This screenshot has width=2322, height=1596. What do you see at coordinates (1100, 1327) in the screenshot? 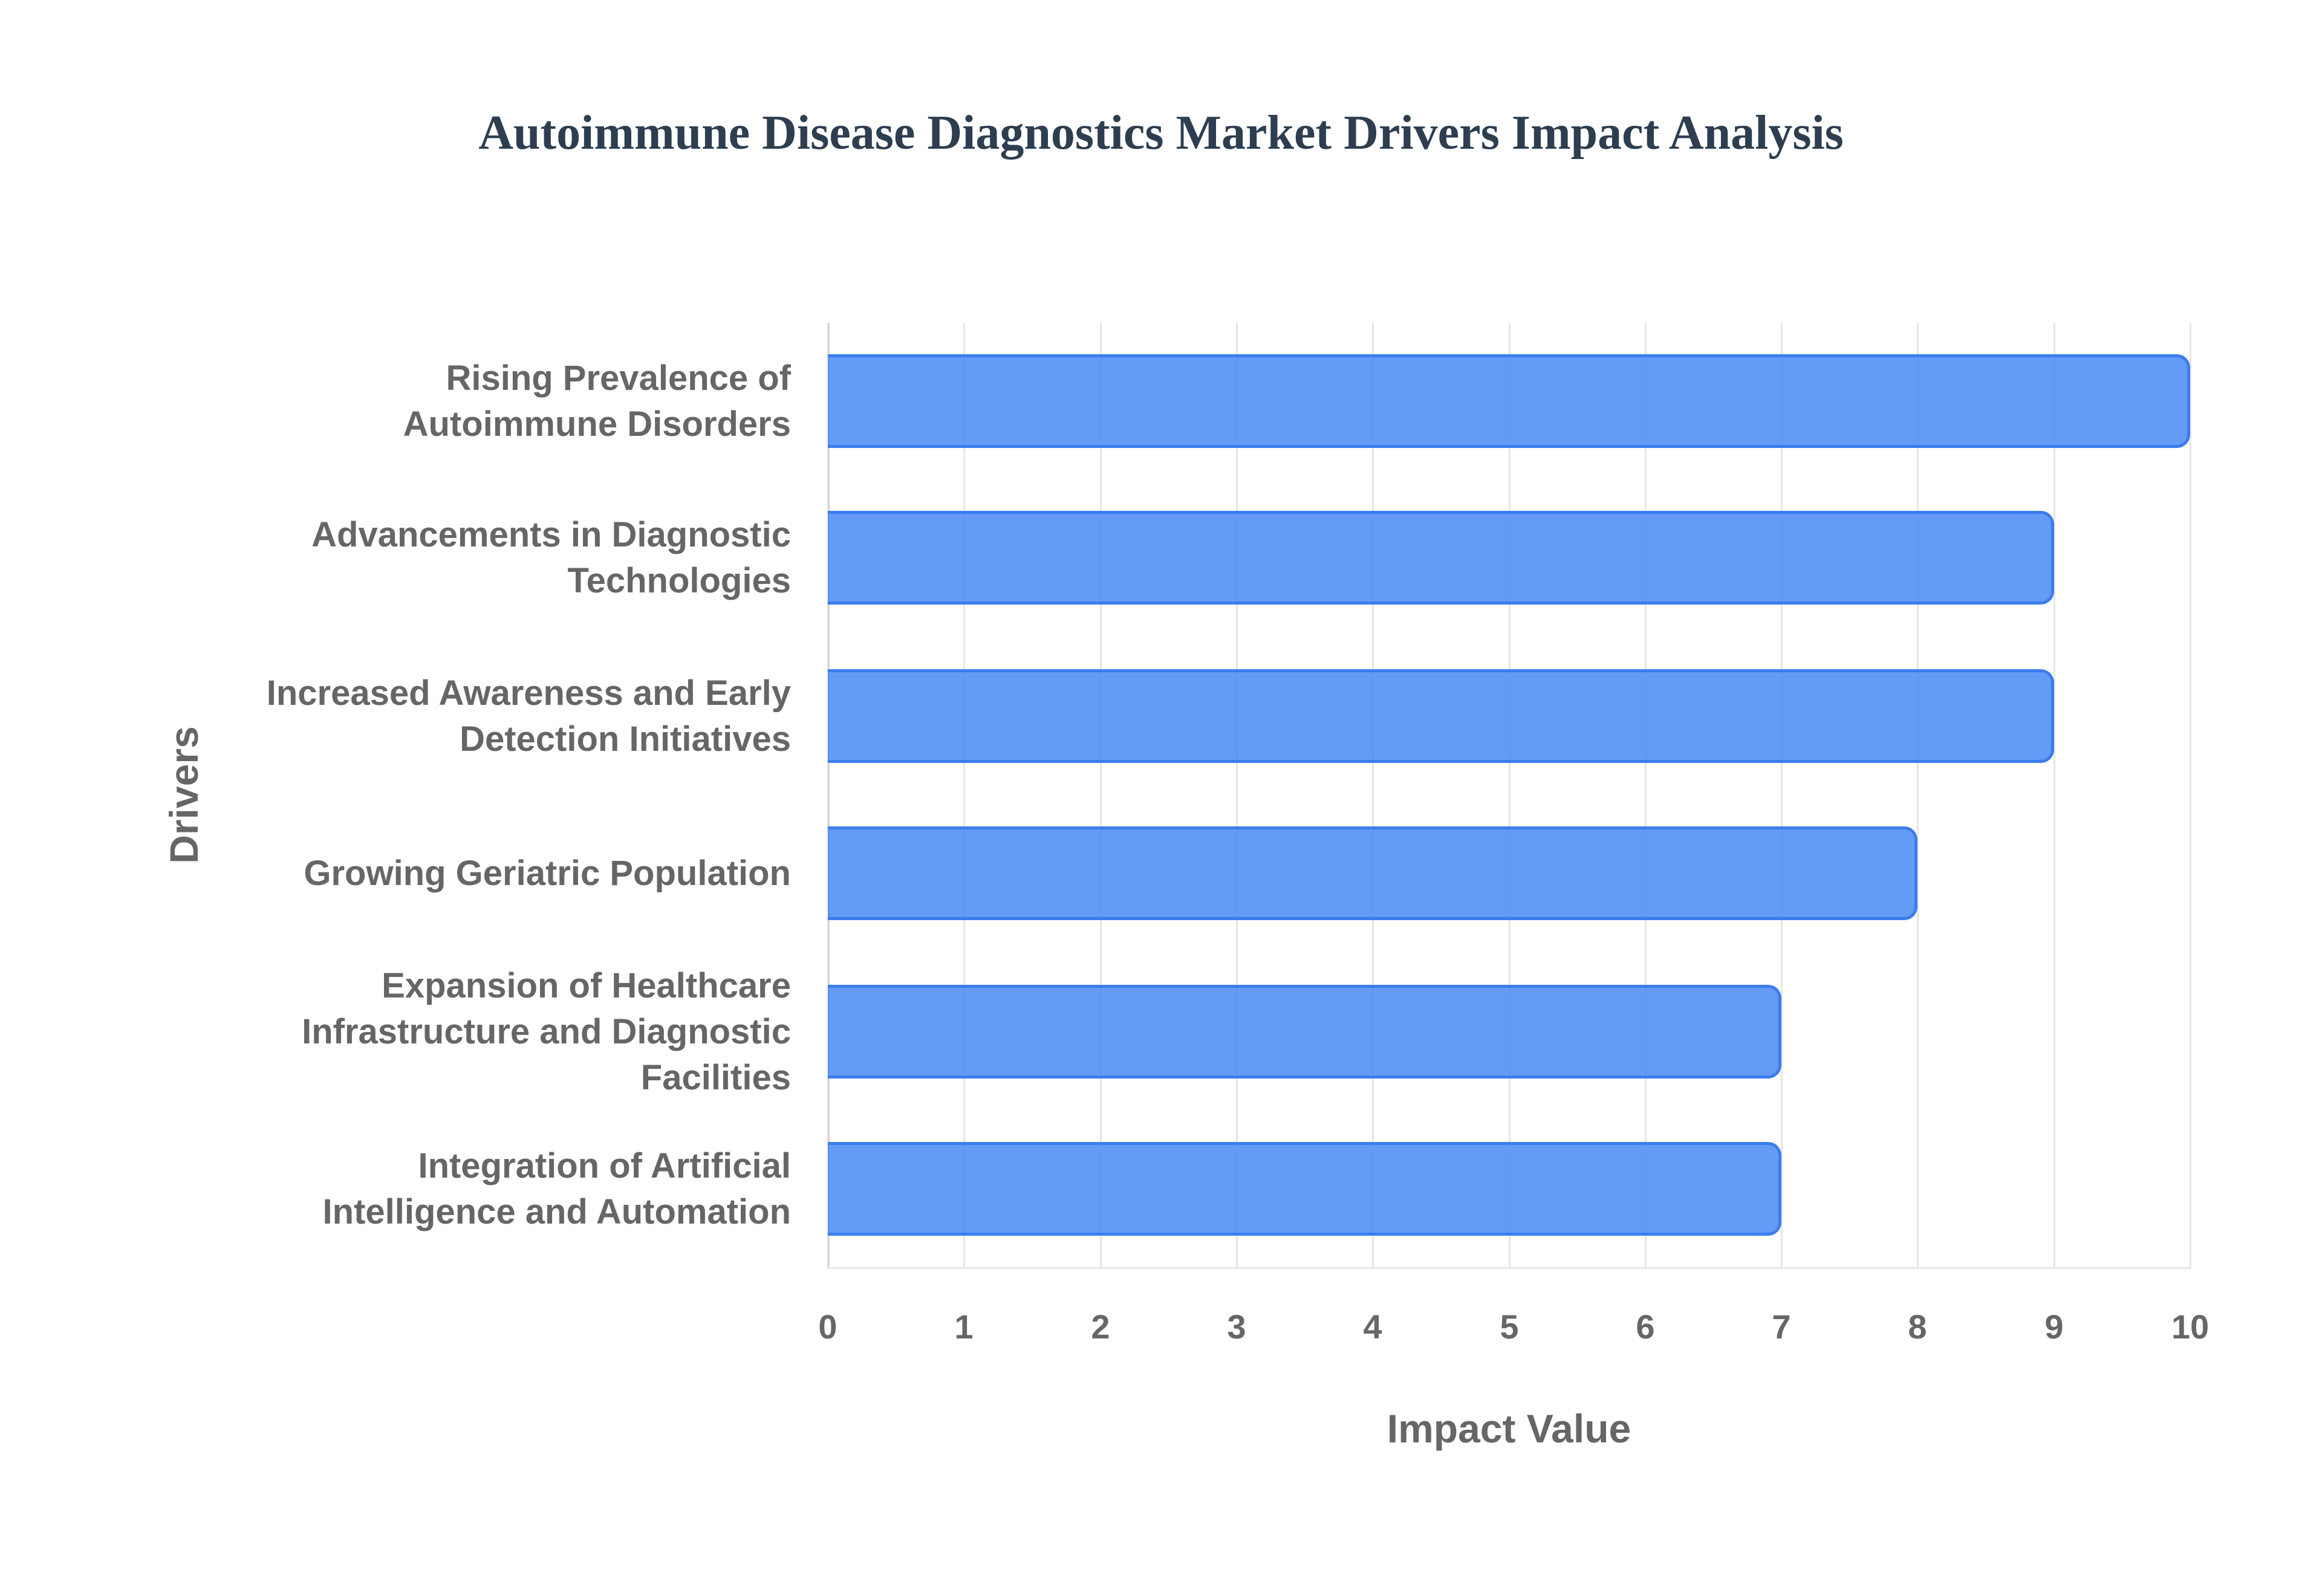
I see `x-tick-2: 2` at bounding box center [1100, 1327].